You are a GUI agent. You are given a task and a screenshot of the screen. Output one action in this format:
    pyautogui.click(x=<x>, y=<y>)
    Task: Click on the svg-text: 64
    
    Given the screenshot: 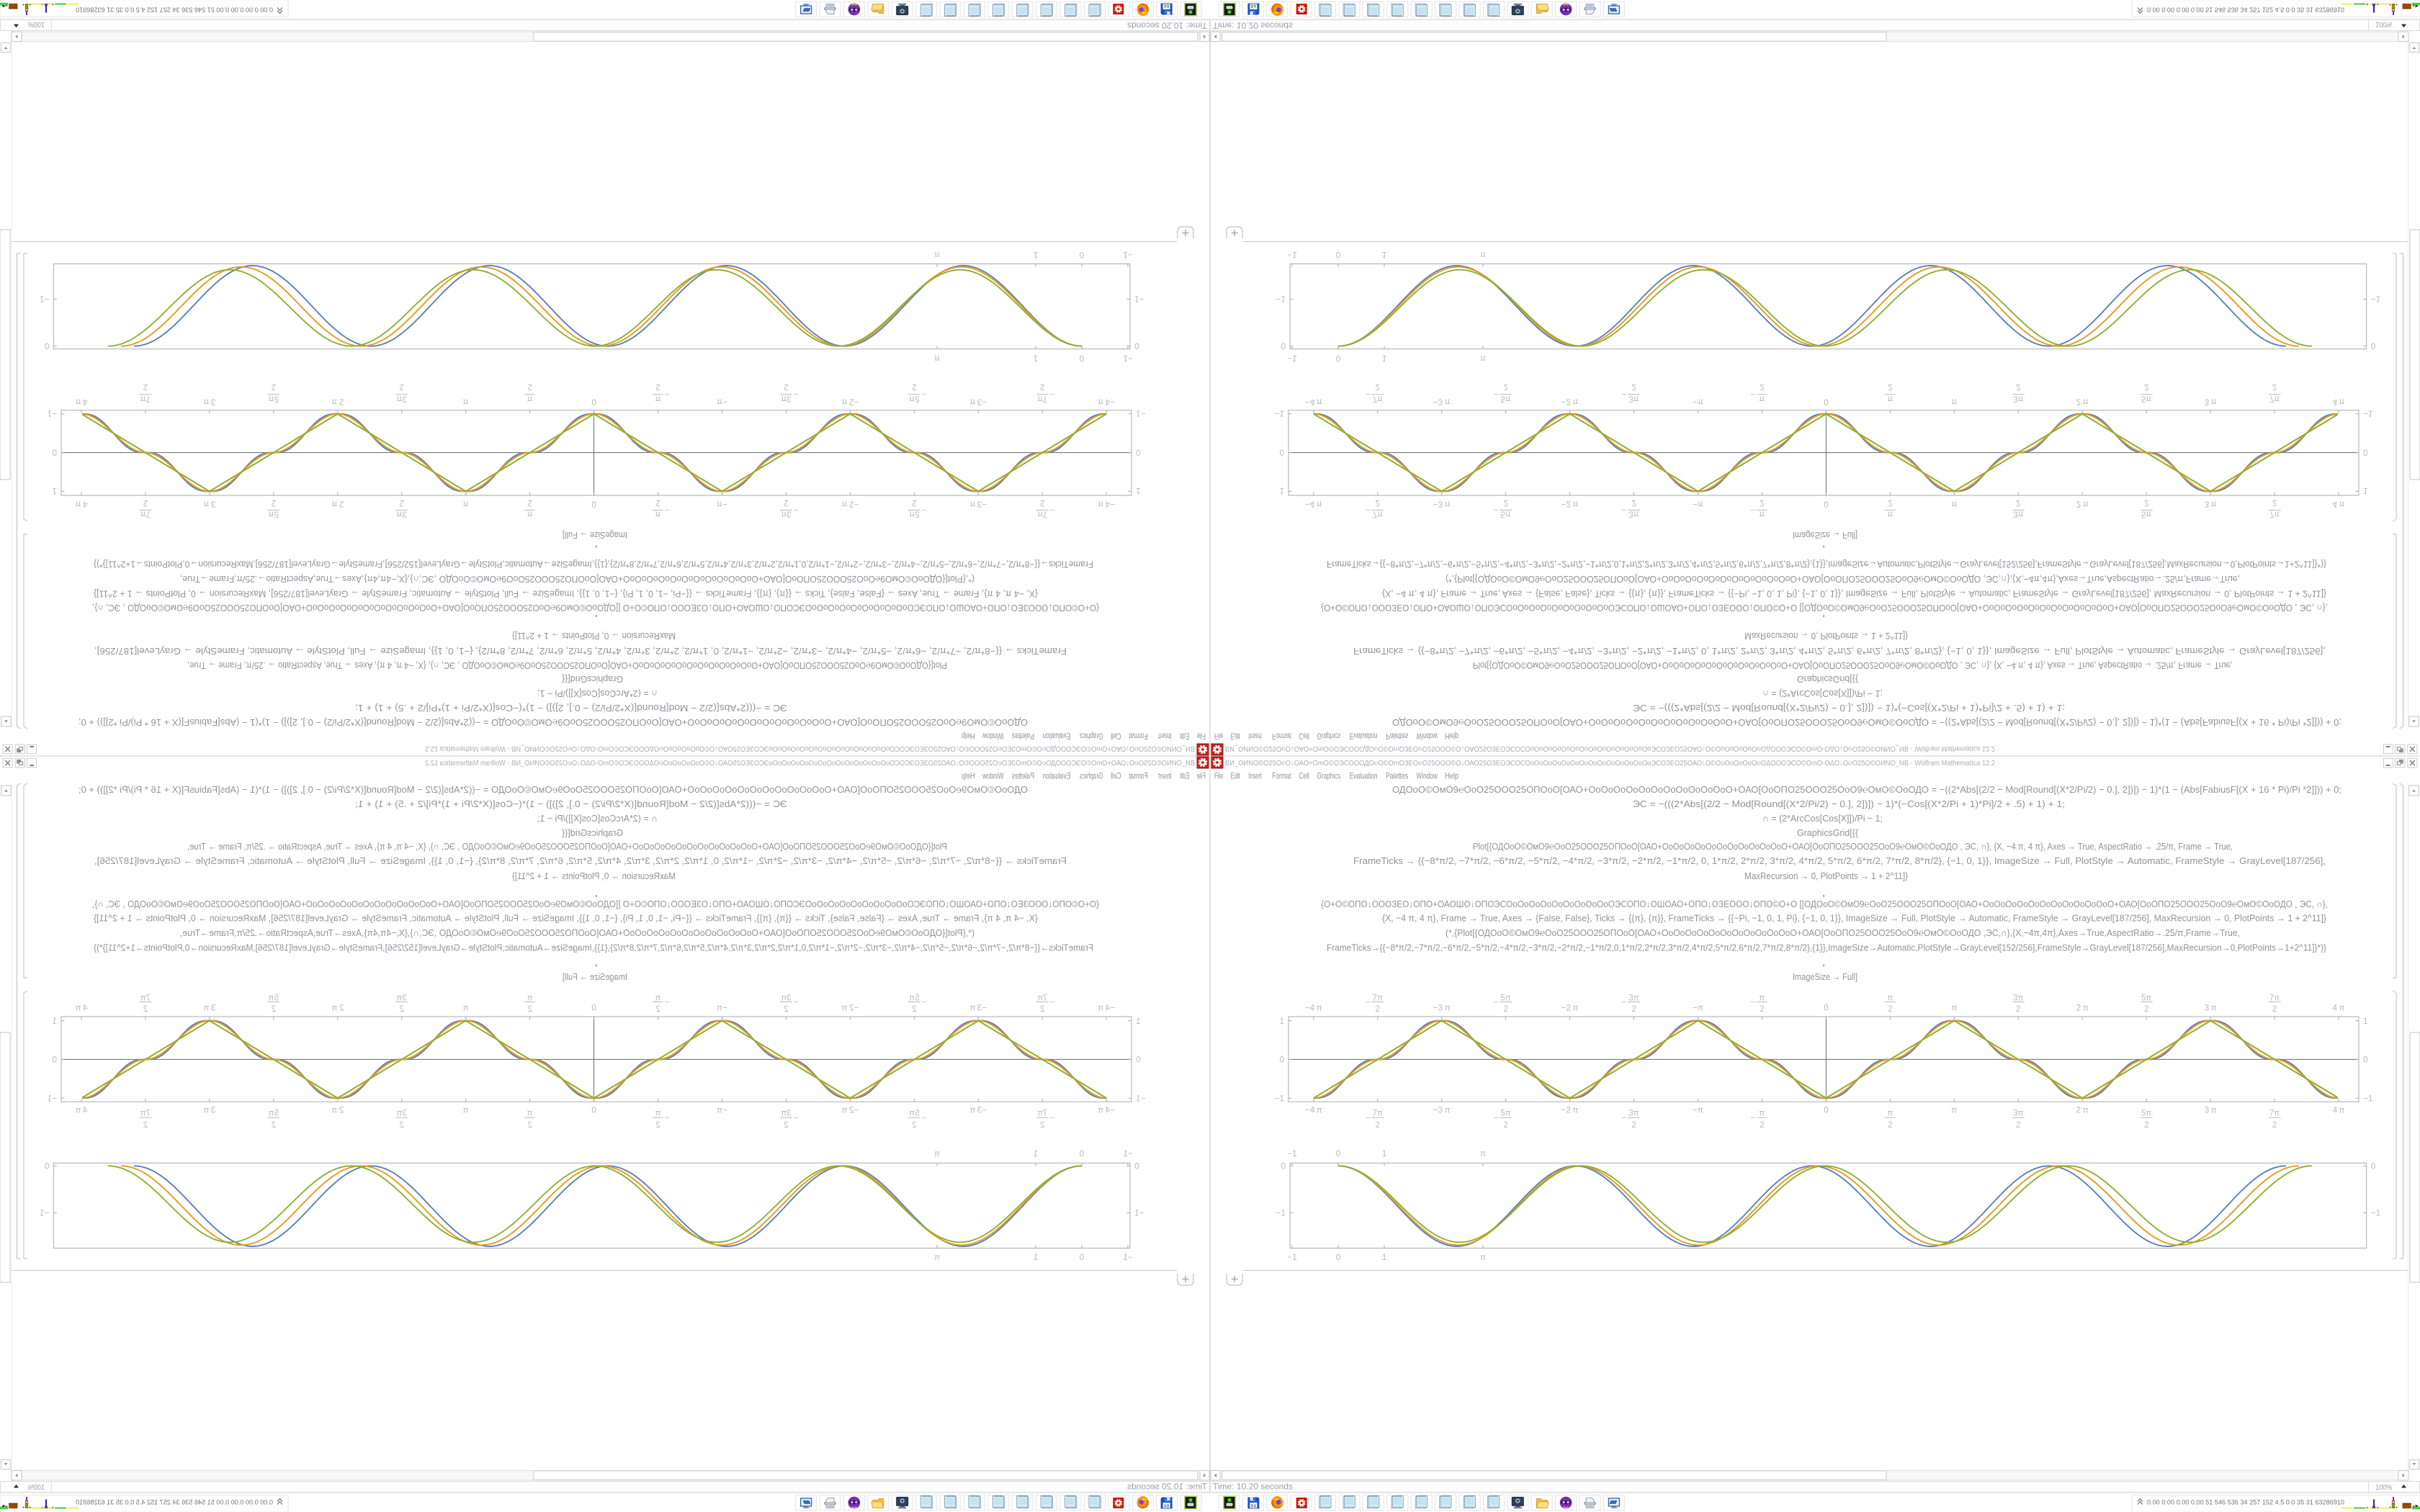 What is the action you would take?
    pyautogui.click(x=1254, y=6)
    